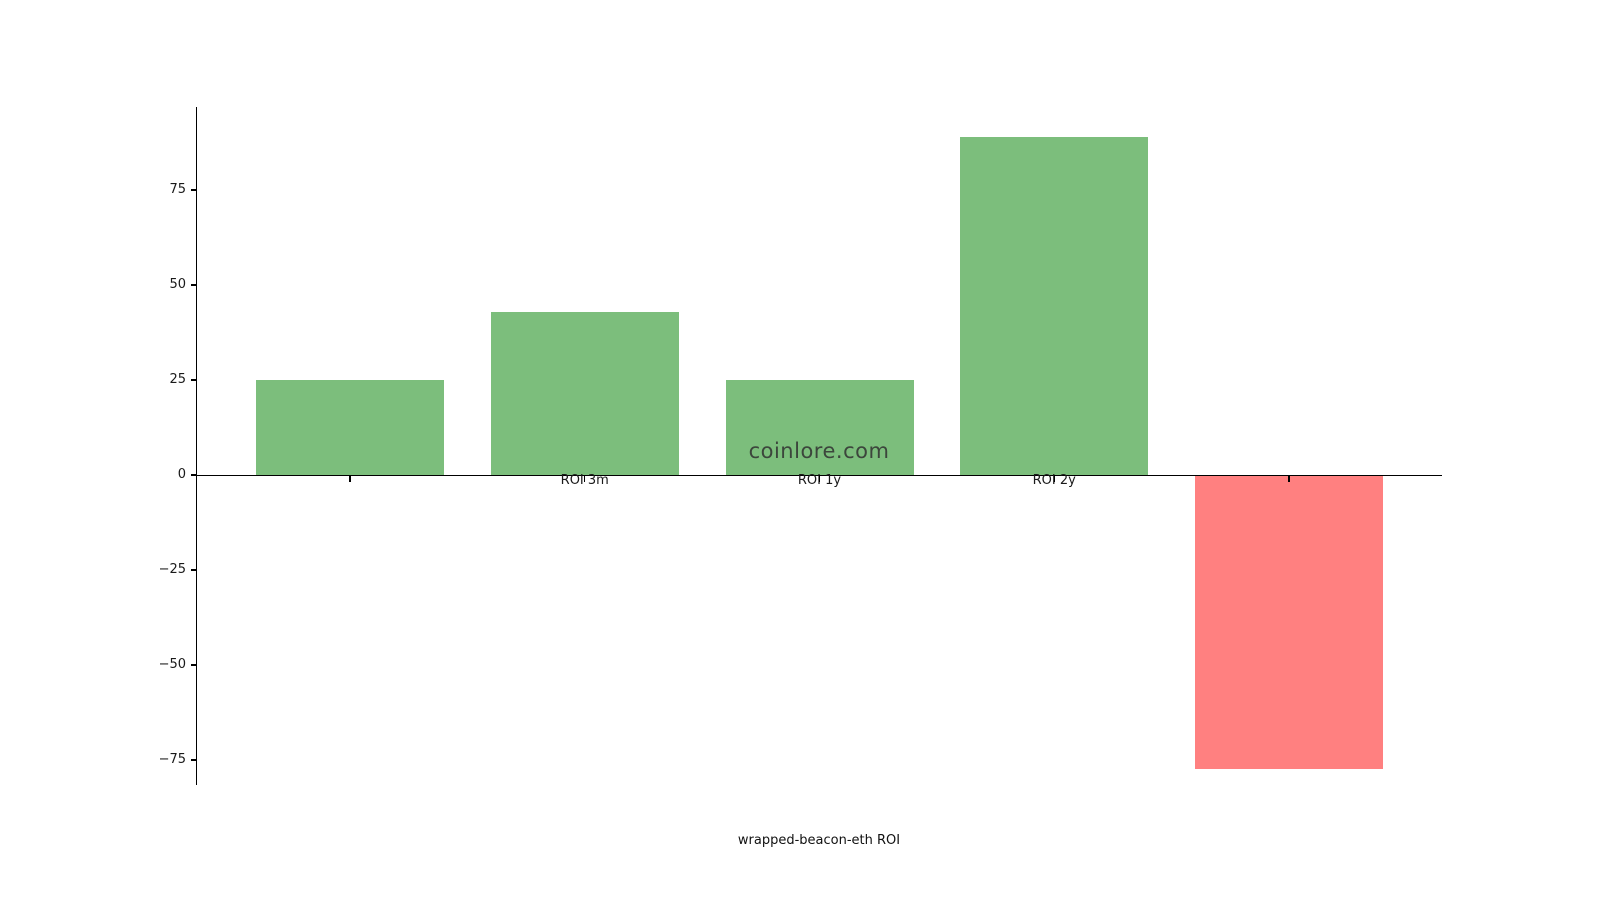 The image size is (1600, 900). I want to click on y-tick-label: 25, so click(177, 379).